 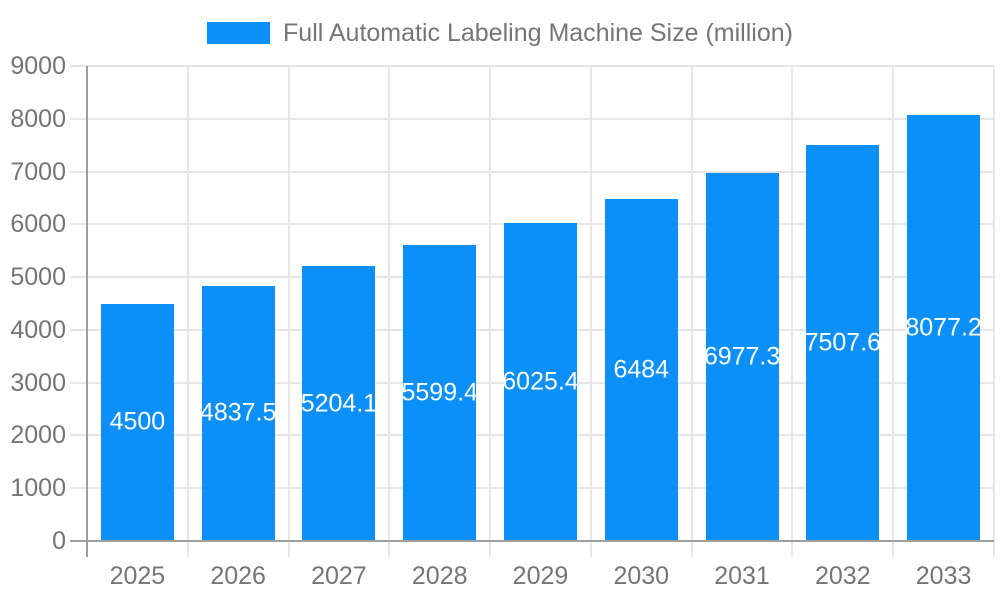 What do you see at coordinates (532, 541) in the screenshot?
I see `x-axis-line` at bounding box center [532, 541].